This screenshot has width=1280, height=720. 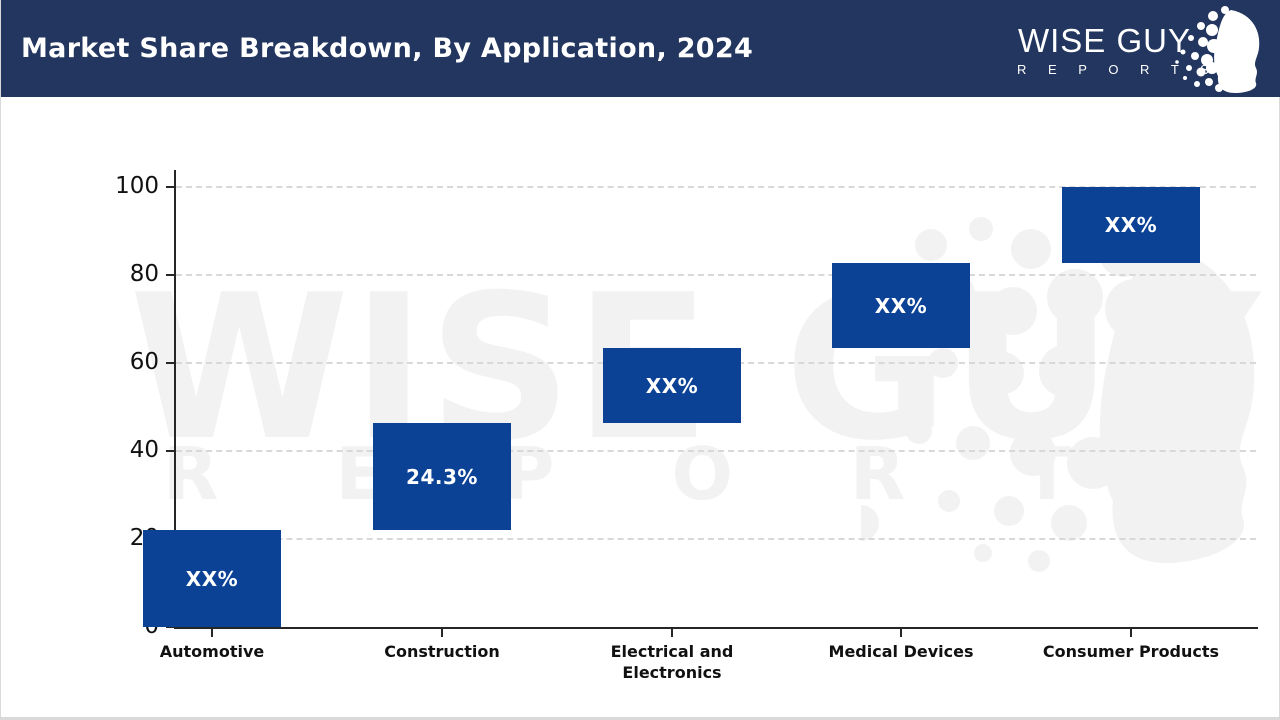 What do you see at coordinates (442, 651) in the screenshot?
I see `x-axis-label: Construction` at bounding box center [442, 651].